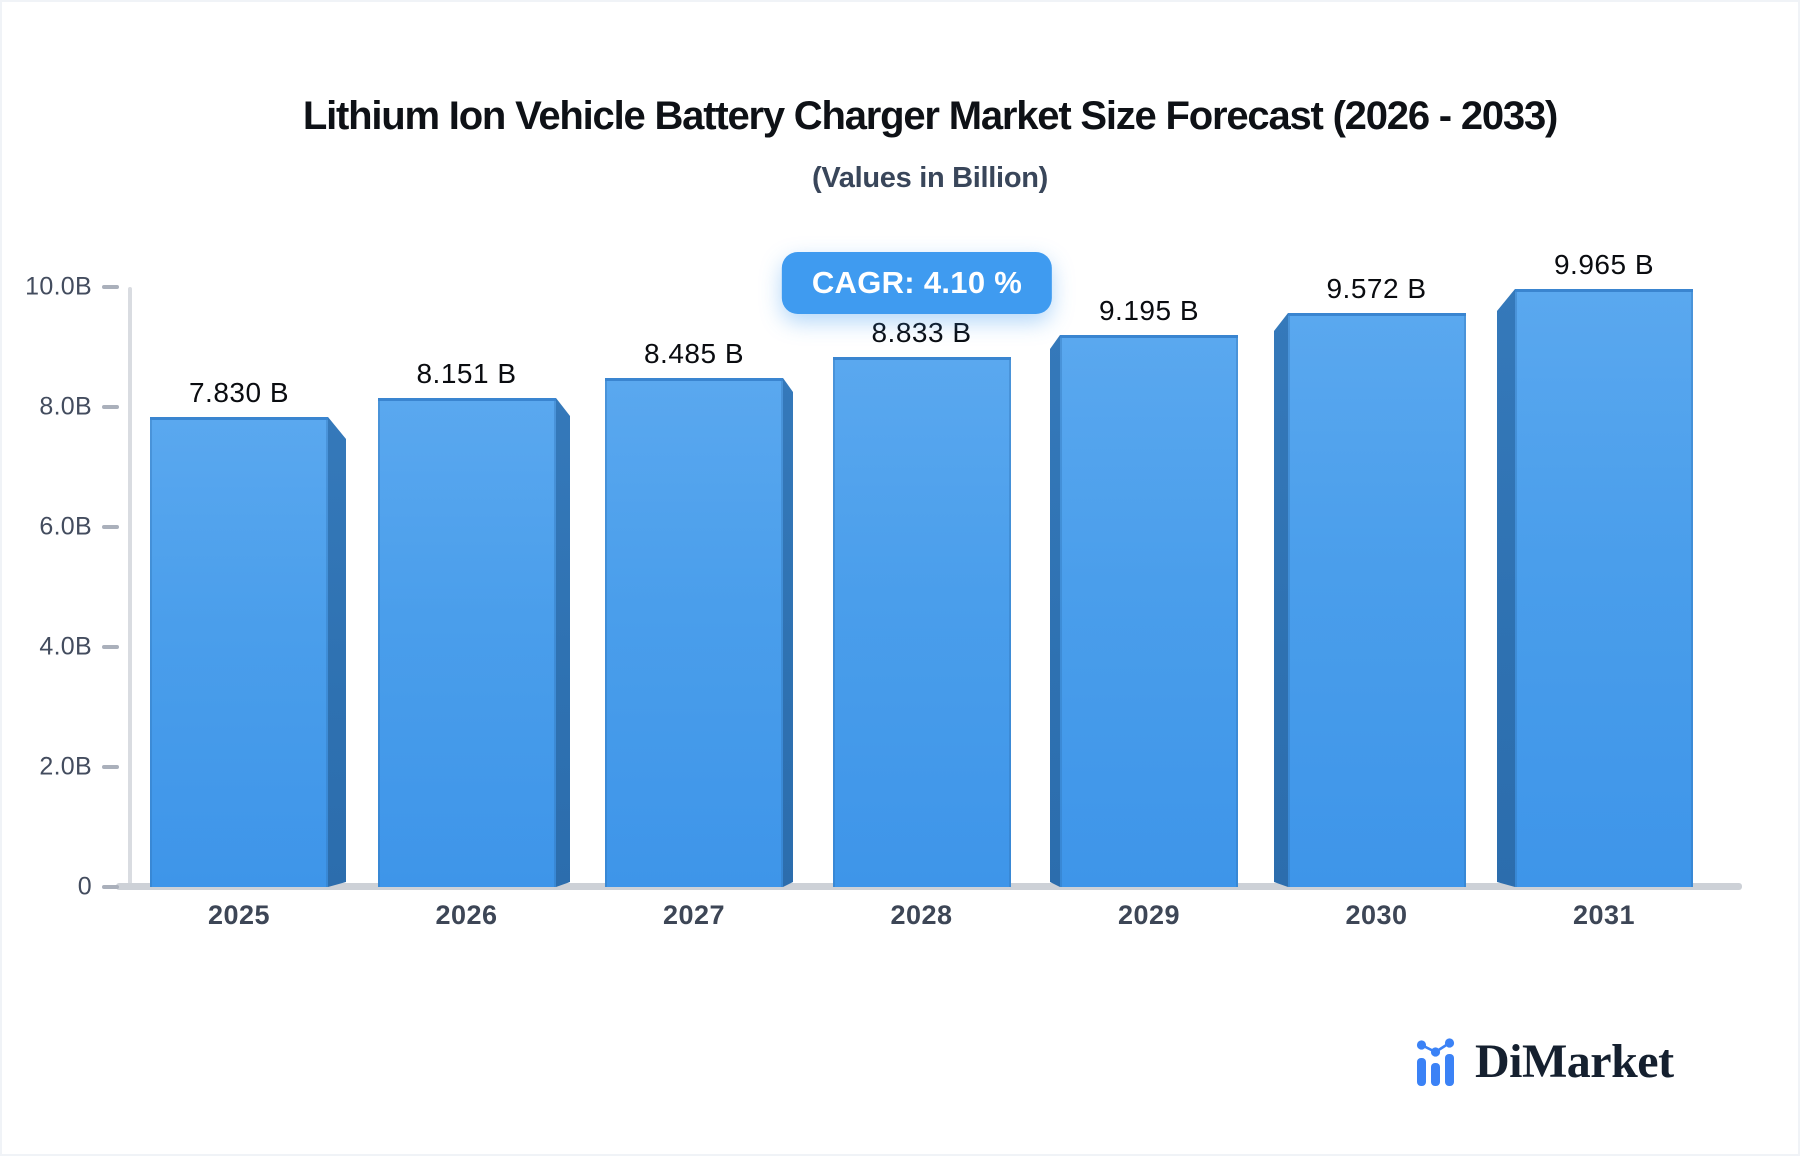  I want to click on x-axis-label: 2031, so click(1604, 915).